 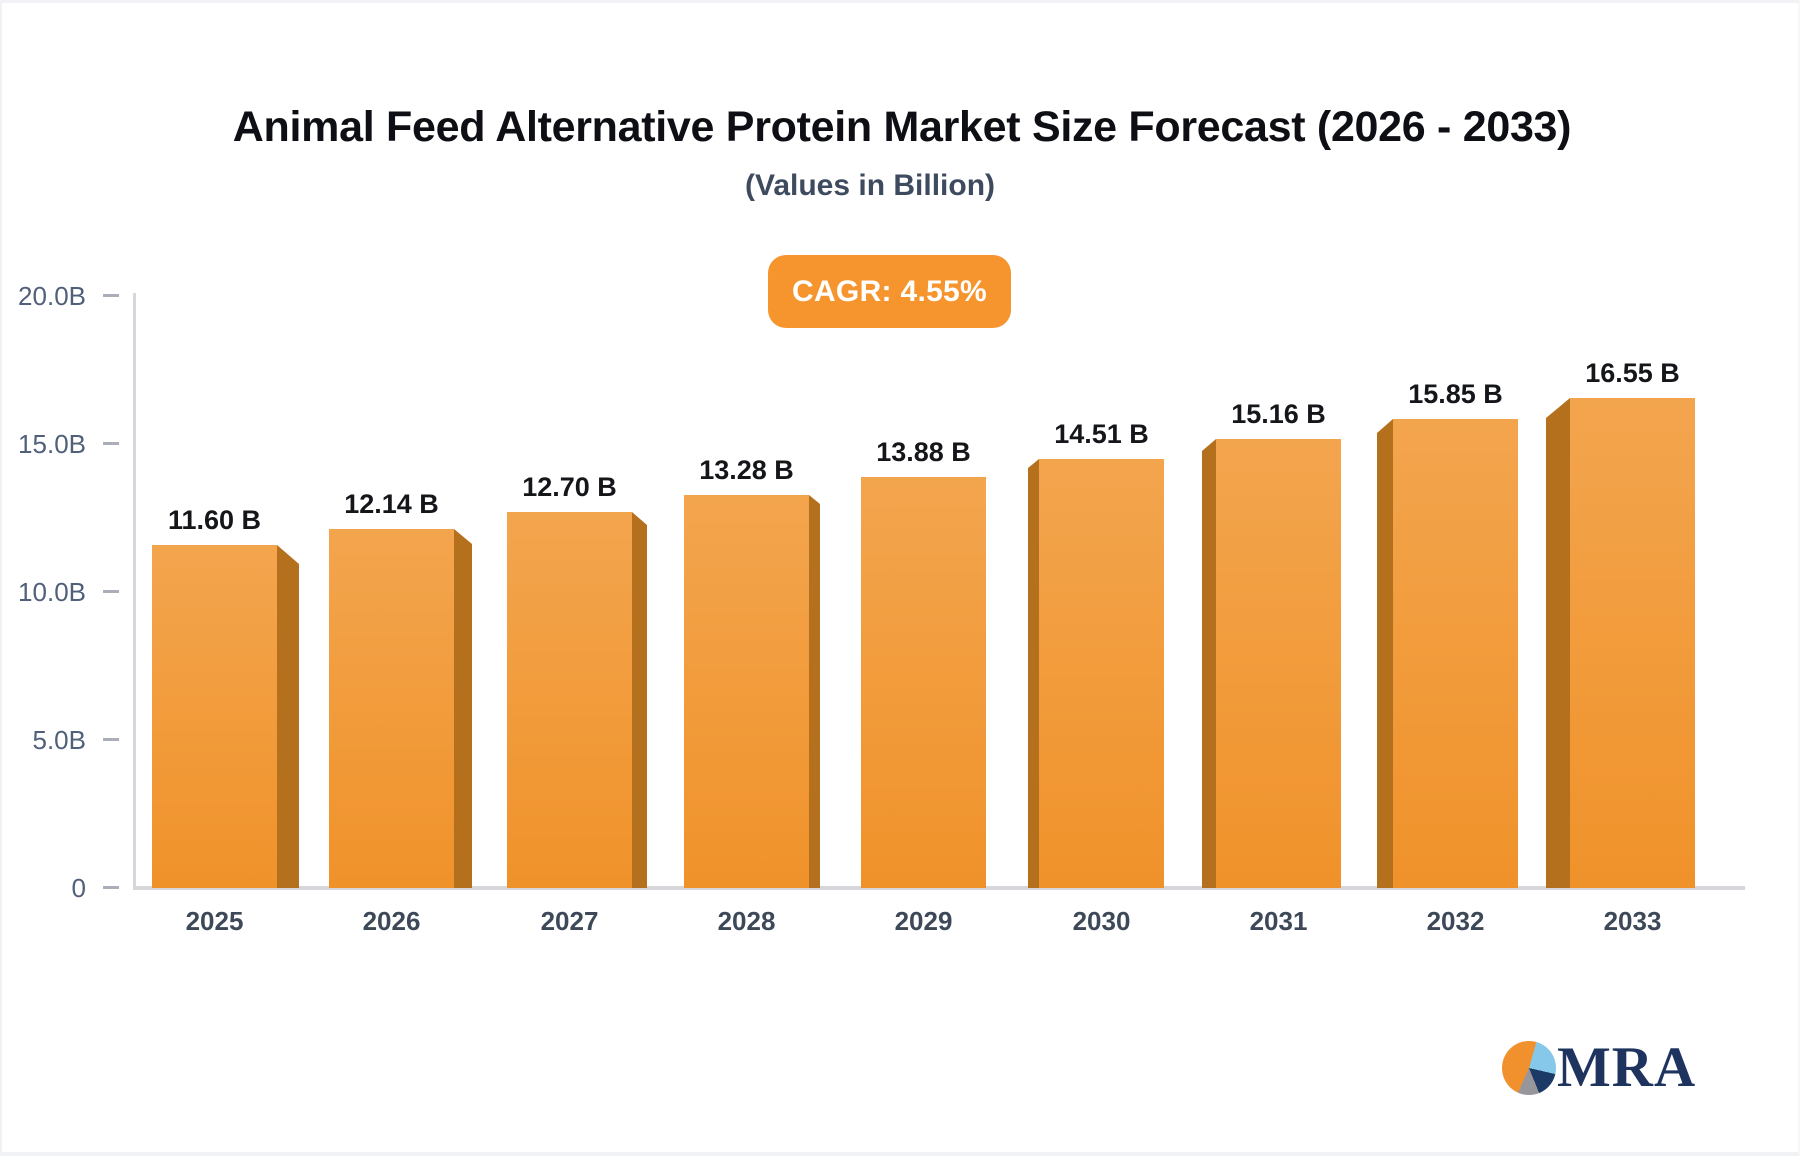 I want to click on cagr-badge-label: CAGR: 4.55%, so click(x=890, y=291).